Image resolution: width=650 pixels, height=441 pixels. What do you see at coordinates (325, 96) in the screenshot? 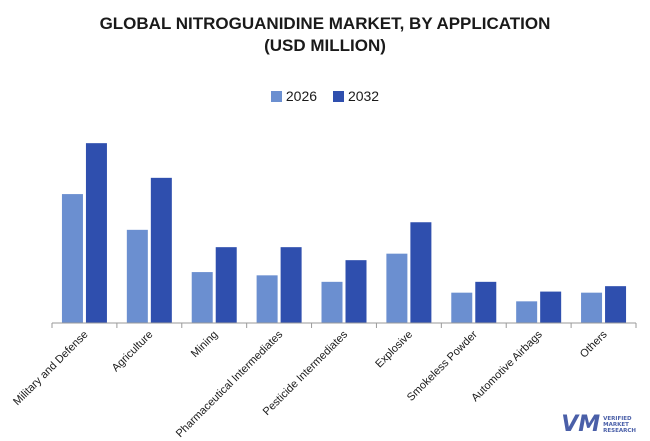
I see `legend: 2026 2032` at bounding box center [325, 96].